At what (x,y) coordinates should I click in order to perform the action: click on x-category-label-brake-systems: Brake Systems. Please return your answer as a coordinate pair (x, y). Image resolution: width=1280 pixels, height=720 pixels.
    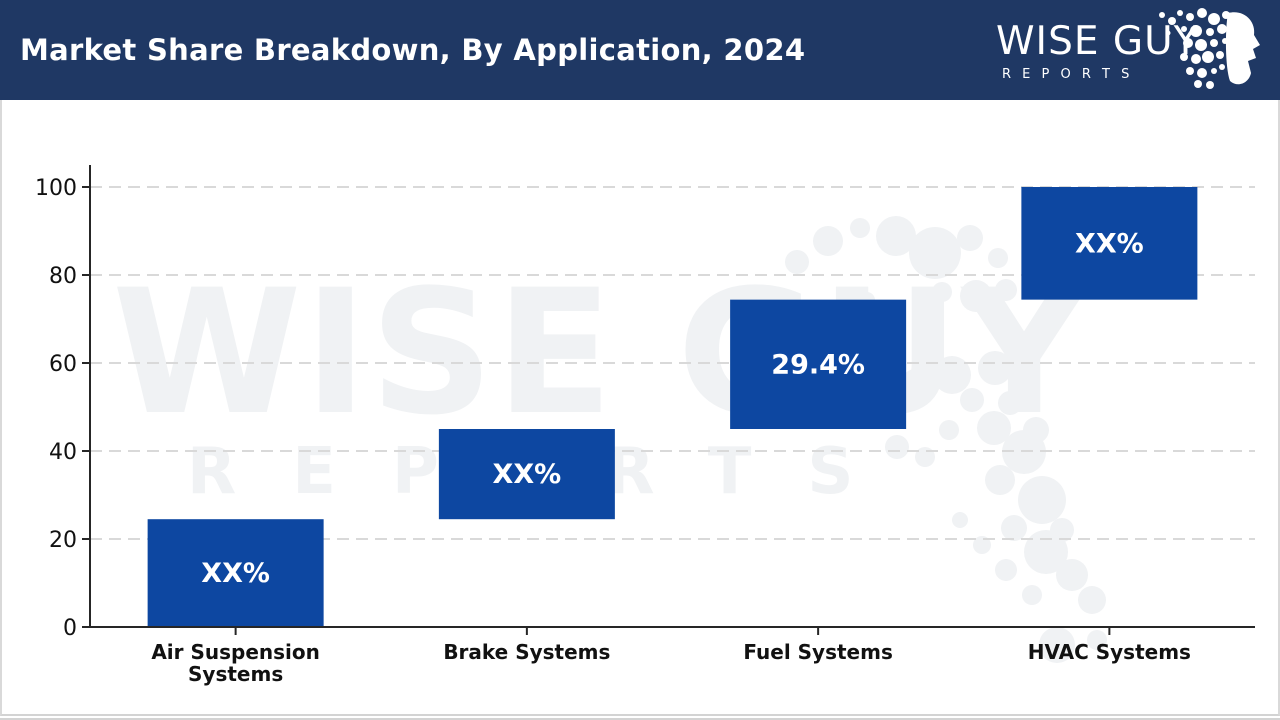
    Looking at the image, I should click on (526, 652).